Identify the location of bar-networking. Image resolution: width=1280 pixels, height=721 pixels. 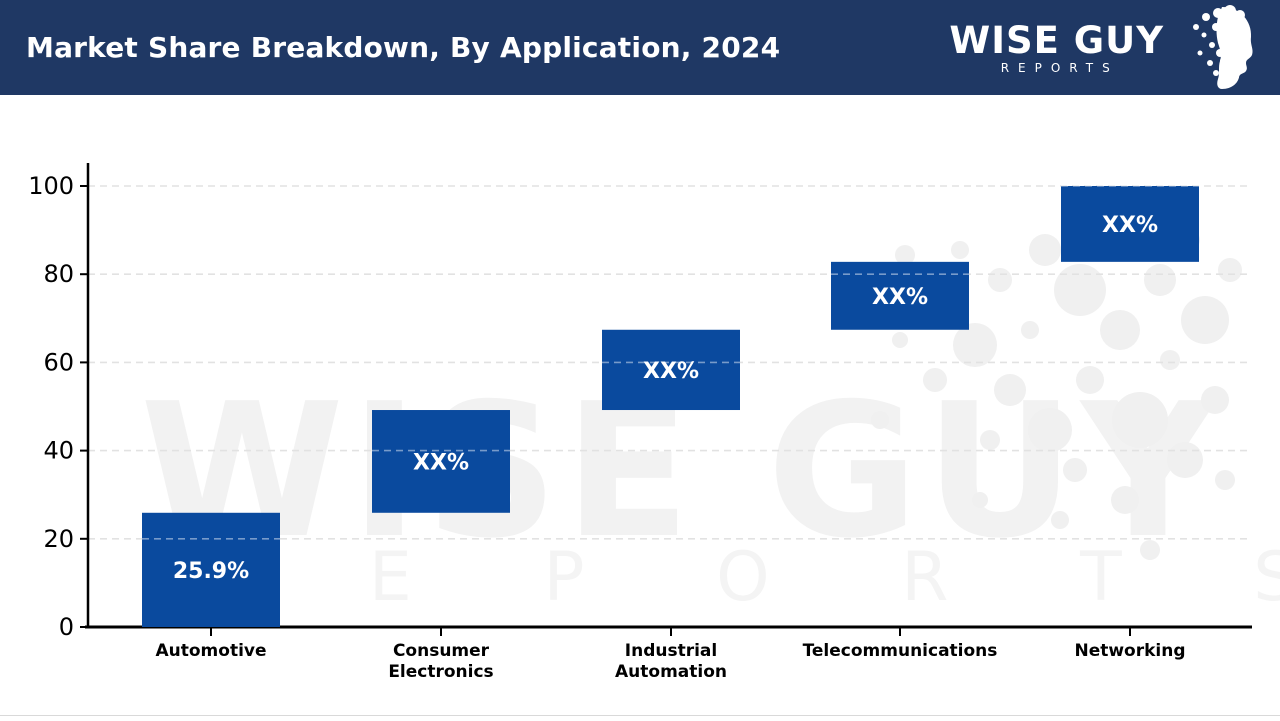
(1130, 224).